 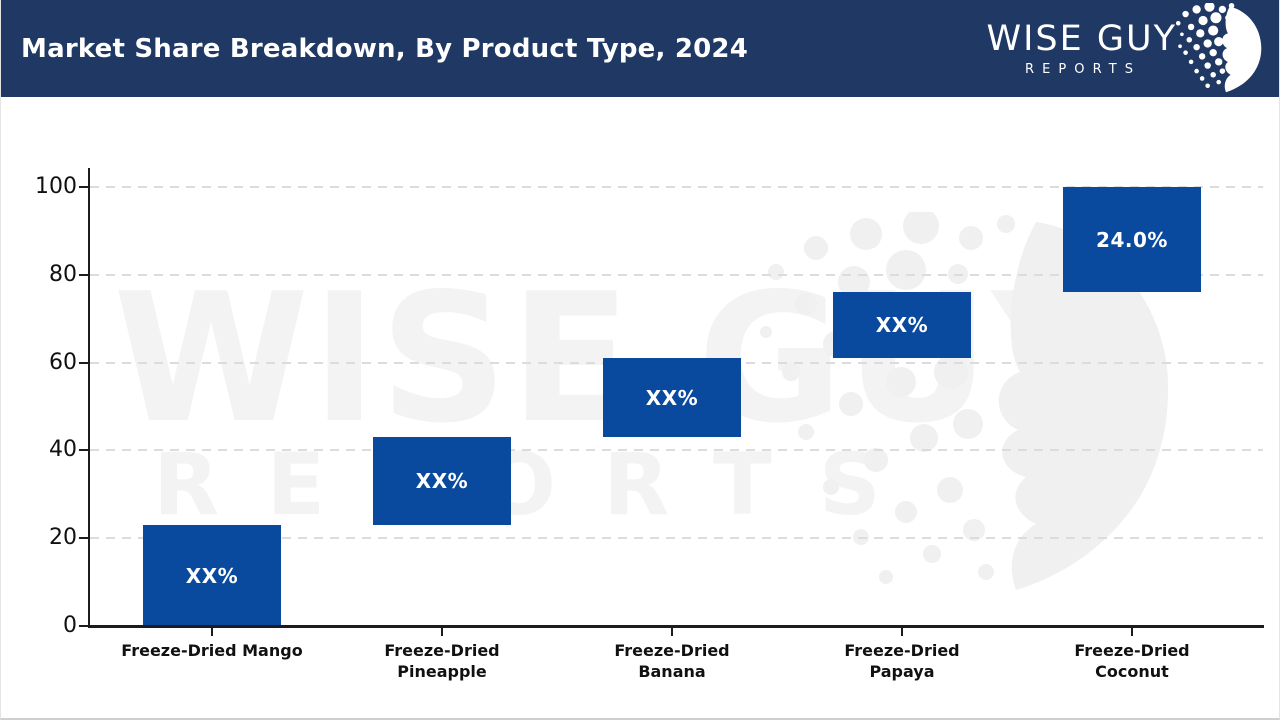 I want to click on logo-text: WISE GUY REPORTS, so click(x=1081, y=47).